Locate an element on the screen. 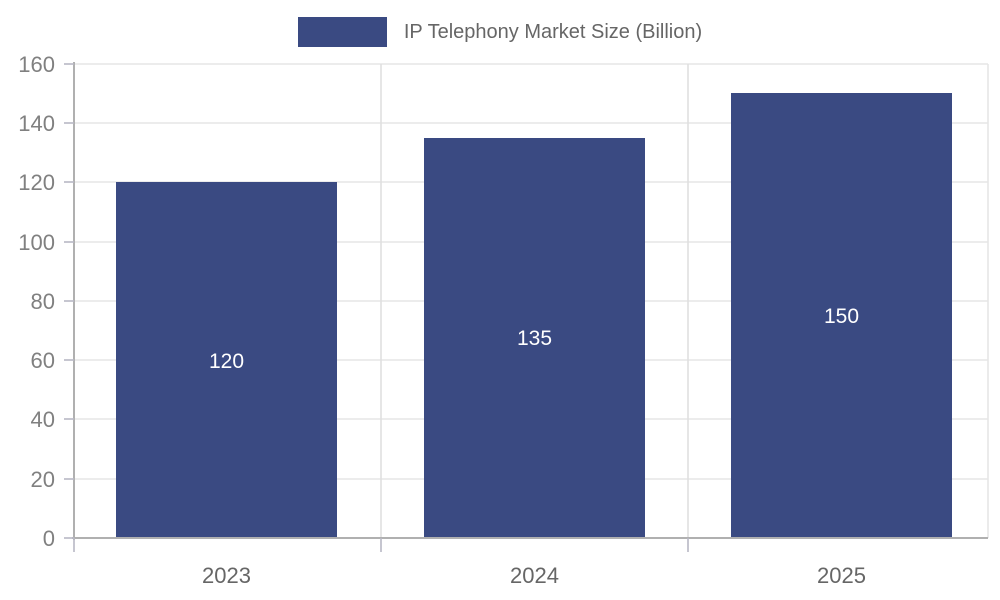 Image resolution: width=1000 pixels, height=600 pixels. legend-item-label: IP Telephony Market Size (Billion) is located at coordinates (553, 32).